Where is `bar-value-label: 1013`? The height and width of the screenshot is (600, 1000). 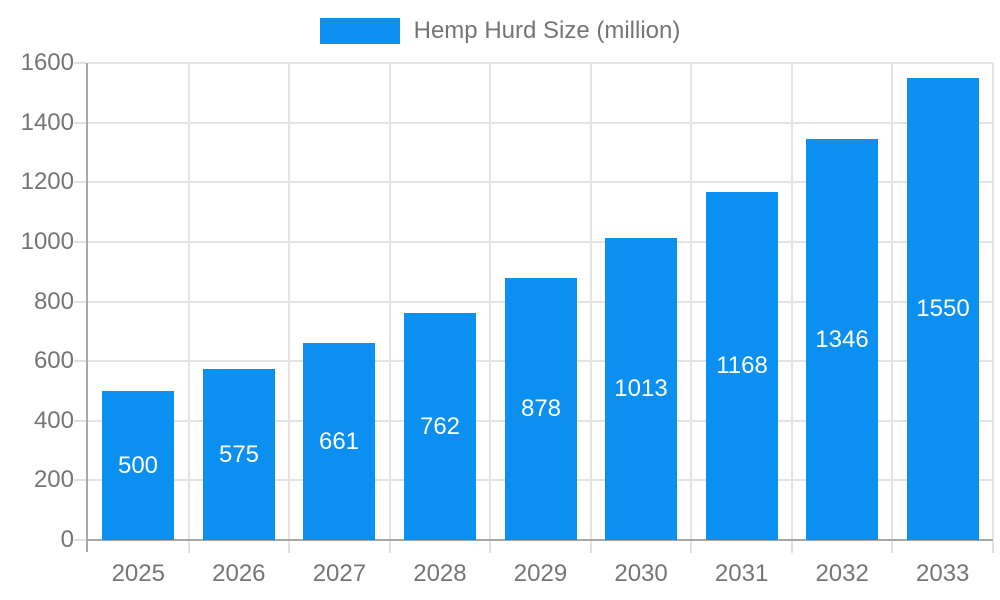 bar-value-label: 1013 is located at coordinates (641, 388).